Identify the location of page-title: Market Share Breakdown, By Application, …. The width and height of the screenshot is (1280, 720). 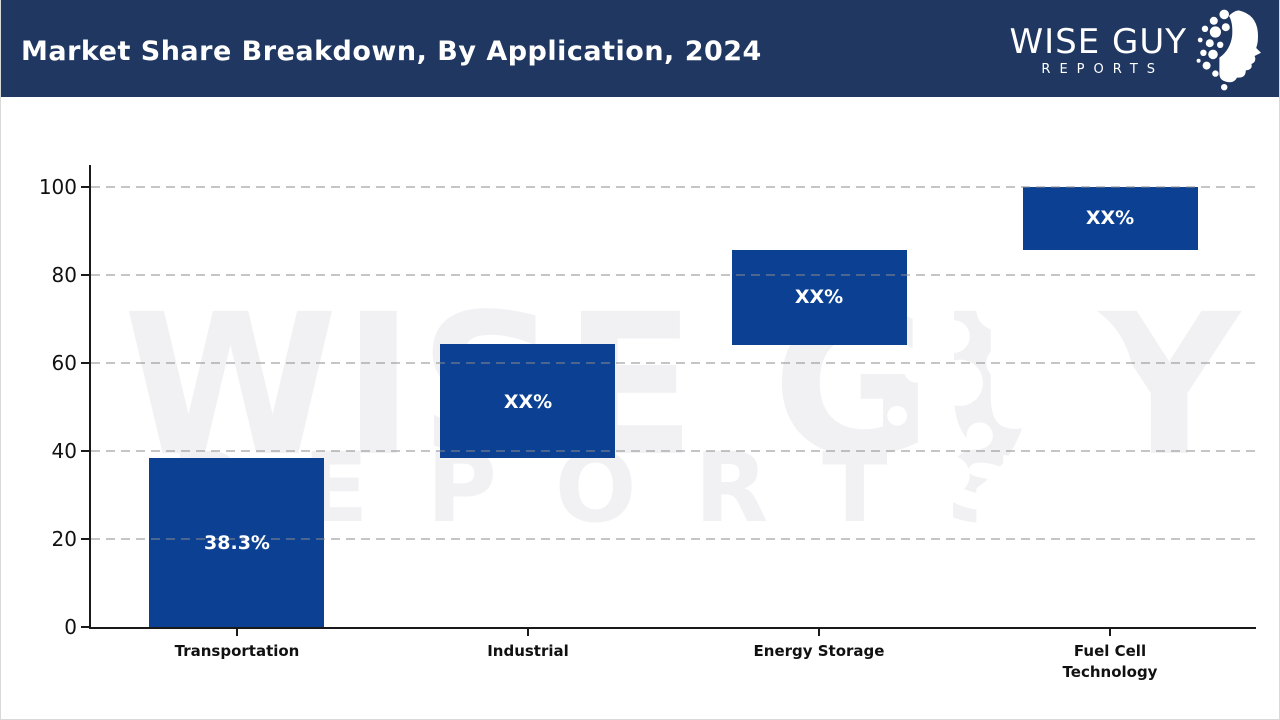
(391, 51).